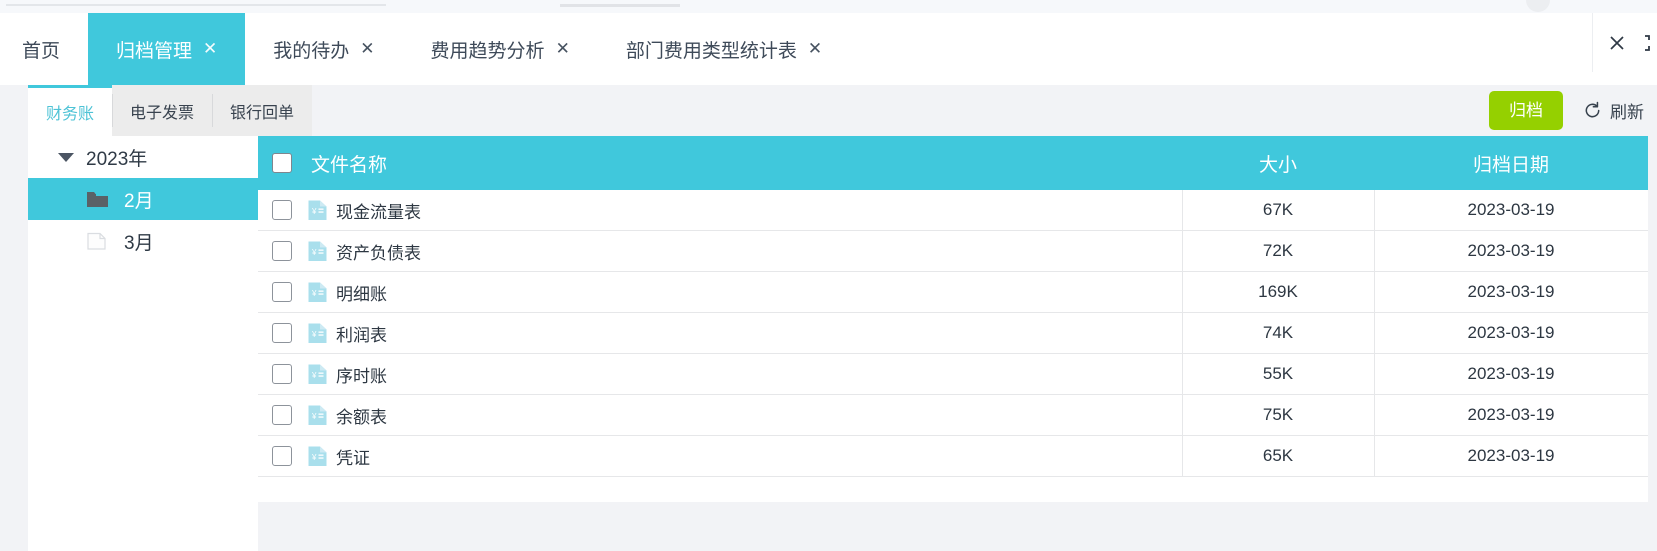 The image size is (1657, 551). I want to click on select-all-checkbox, so click(282, 163).